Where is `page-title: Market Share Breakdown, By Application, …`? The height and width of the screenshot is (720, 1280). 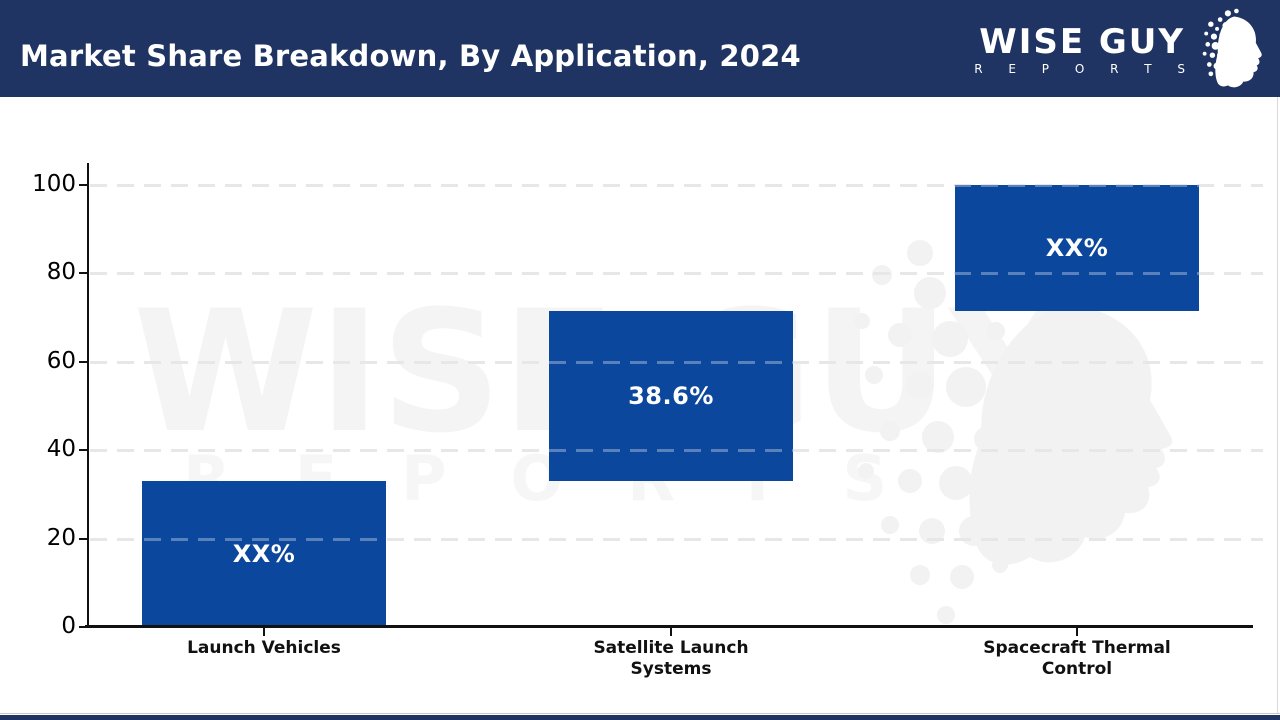
page-title: Market Share Breakdown, By Application, … is located at coordinates (410, 55).